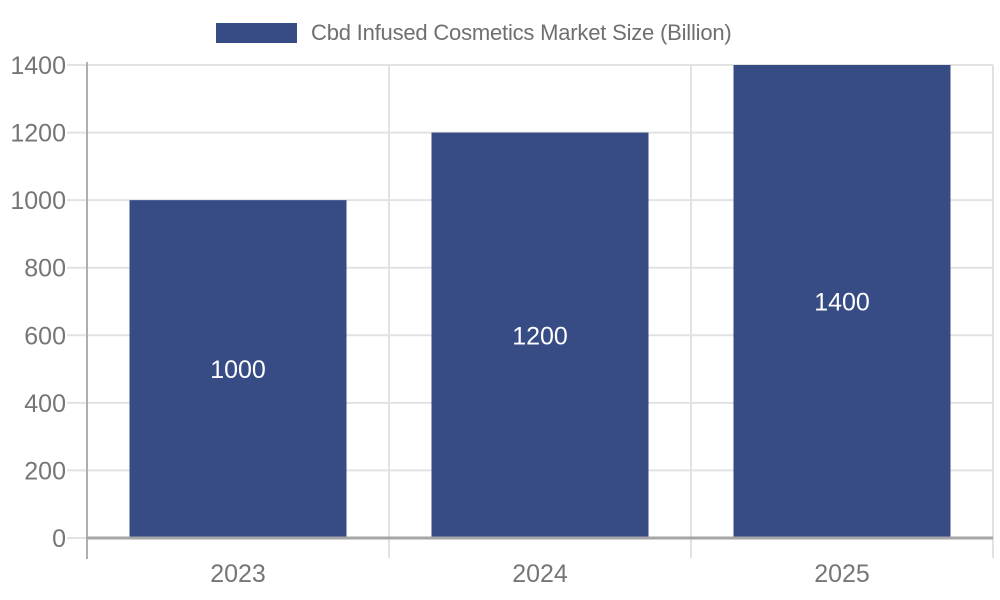 This screenshot has width=1000, height=600. I want to click on bar-value-label: 1000, so click(238, 370).